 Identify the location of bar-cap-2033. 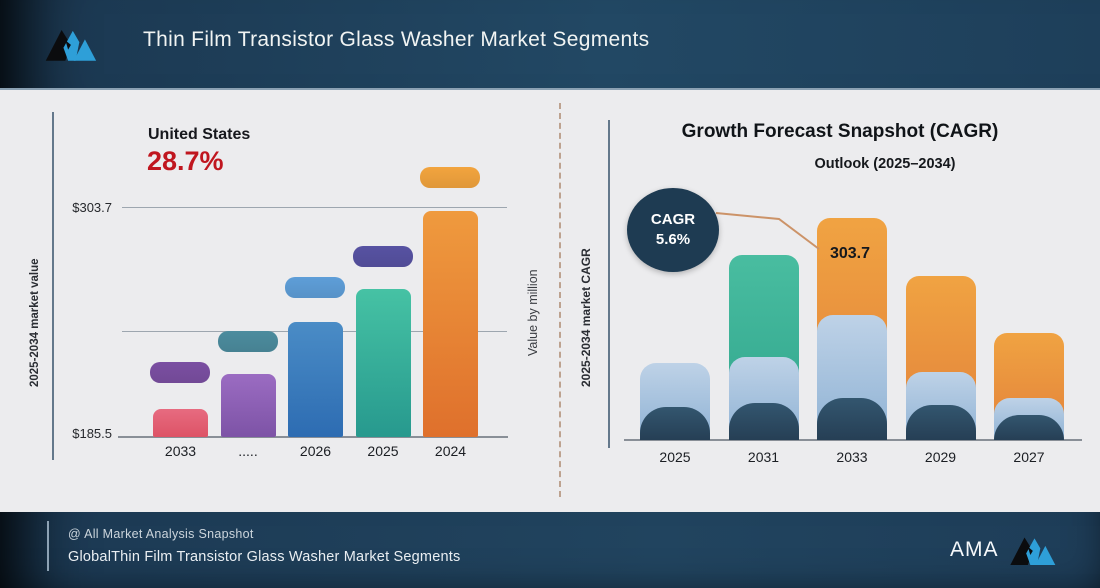
(180, 373).